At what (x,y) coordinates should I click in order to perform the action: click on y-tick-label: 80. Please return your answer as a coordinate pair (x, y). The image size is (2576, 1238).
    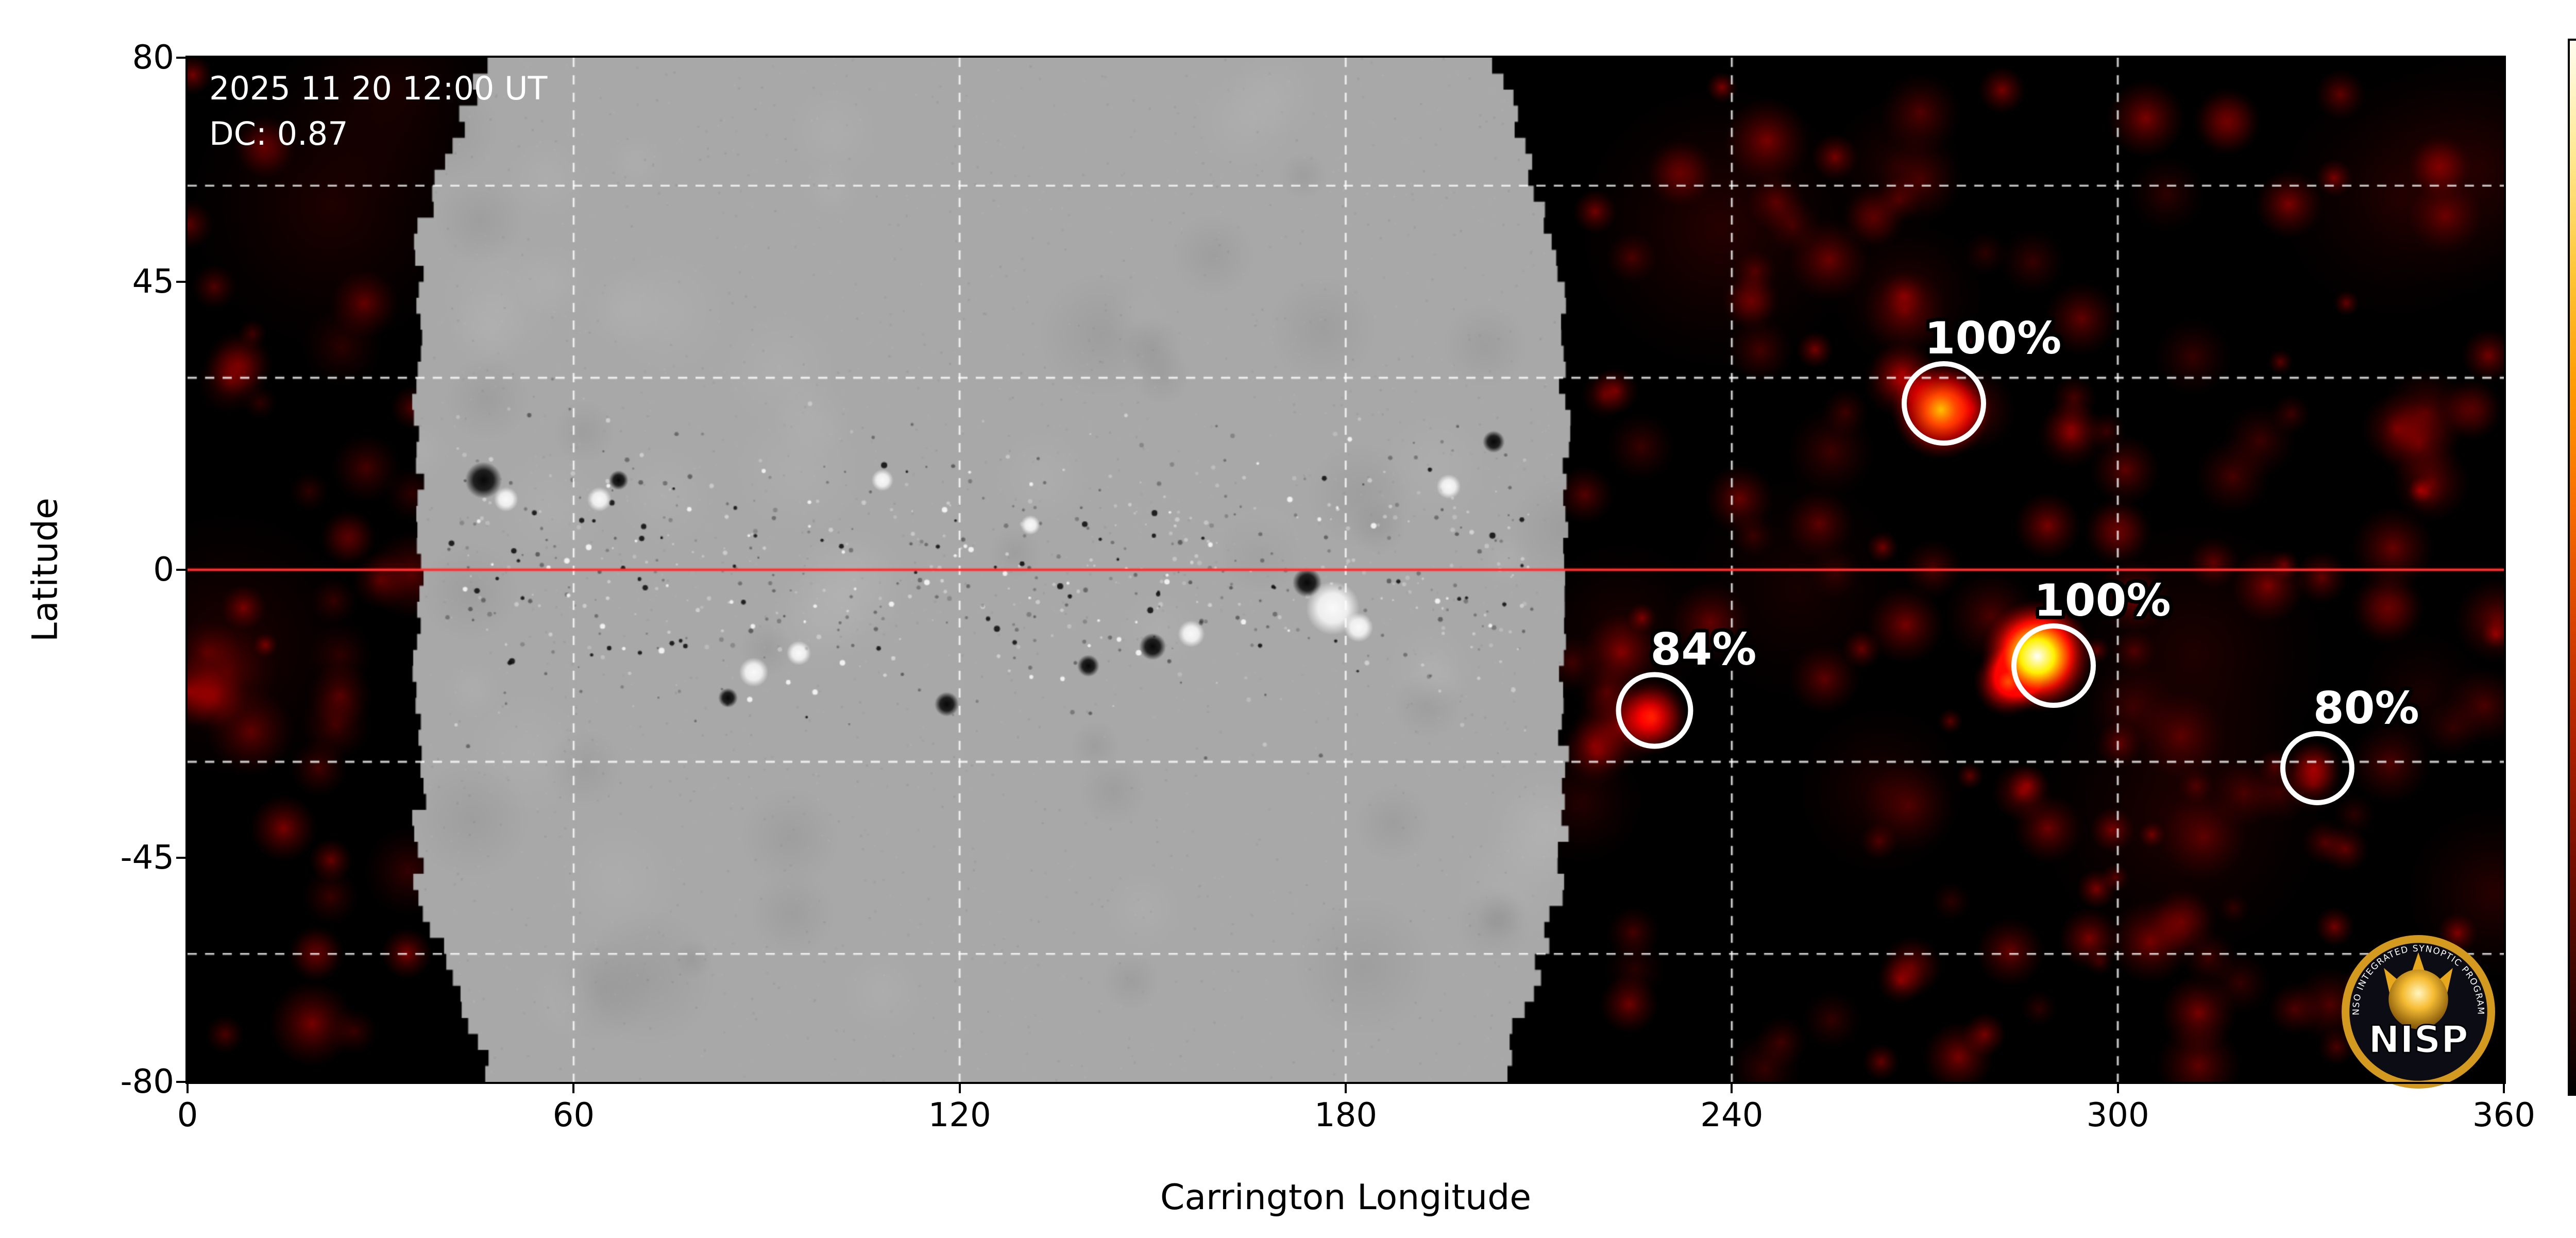
    Looking at the image, I should click on (153, 58).